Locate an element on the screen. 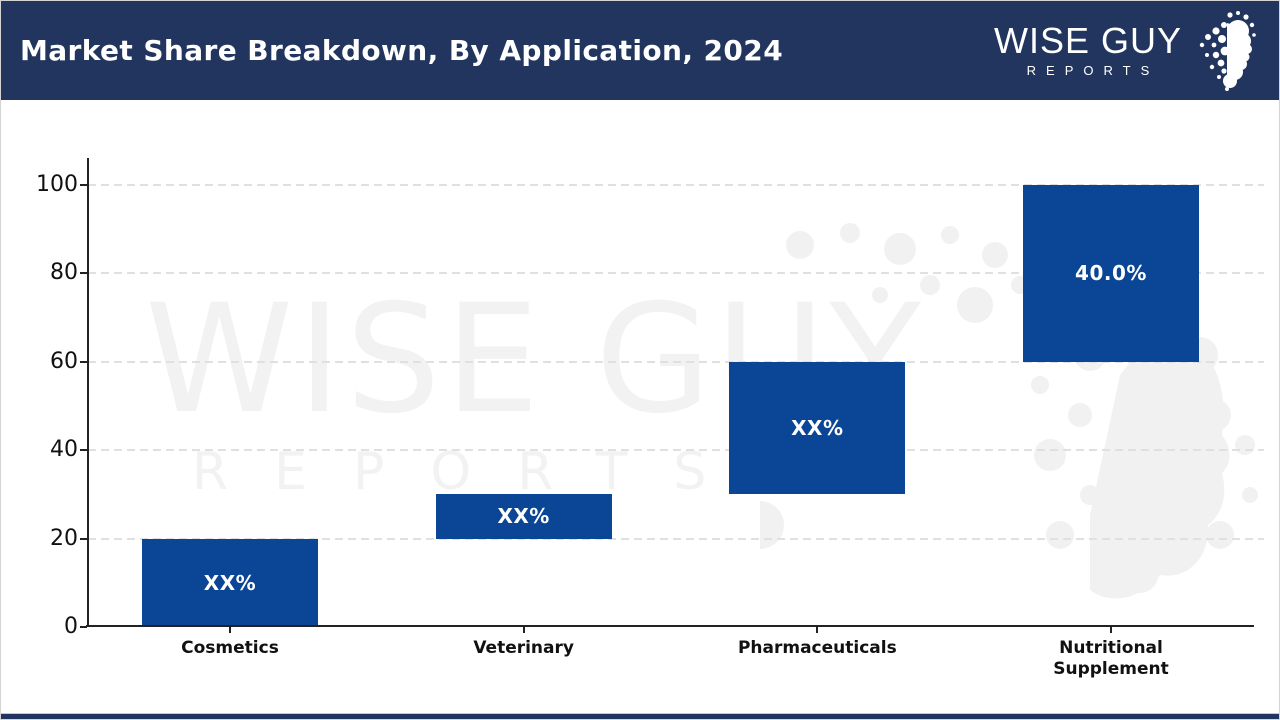 Image resolution: width=1280 pixels, height=720 pixels. bar-value-label-pharmaceuticals: XX% is located at coordinates (817, 428).